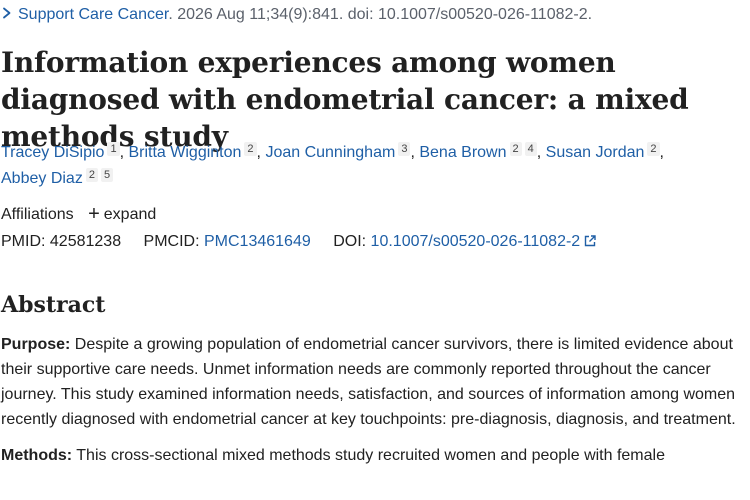 Image resolution: width=750 pixels, height=500 pixels. I want to click on affiliations-expand-button: + expand, so click(122, 214).